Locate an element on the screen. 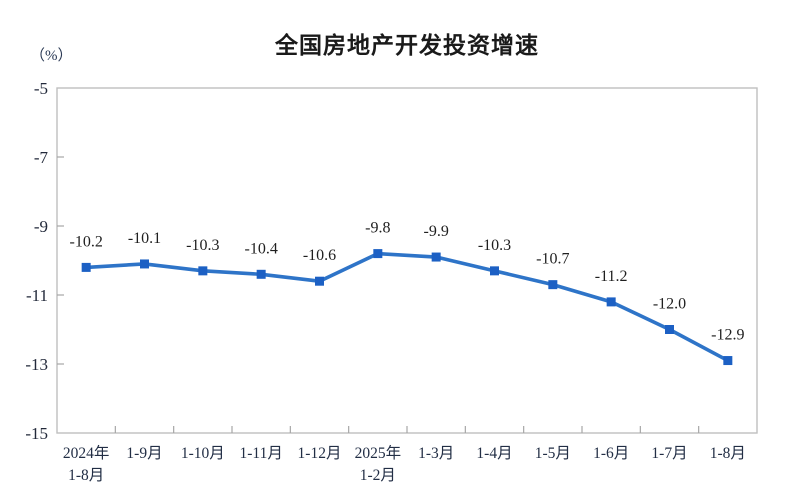 This screenshot has width=788, height=500. x-tick-label: 1-4月 is located at coordinates (494, 453).